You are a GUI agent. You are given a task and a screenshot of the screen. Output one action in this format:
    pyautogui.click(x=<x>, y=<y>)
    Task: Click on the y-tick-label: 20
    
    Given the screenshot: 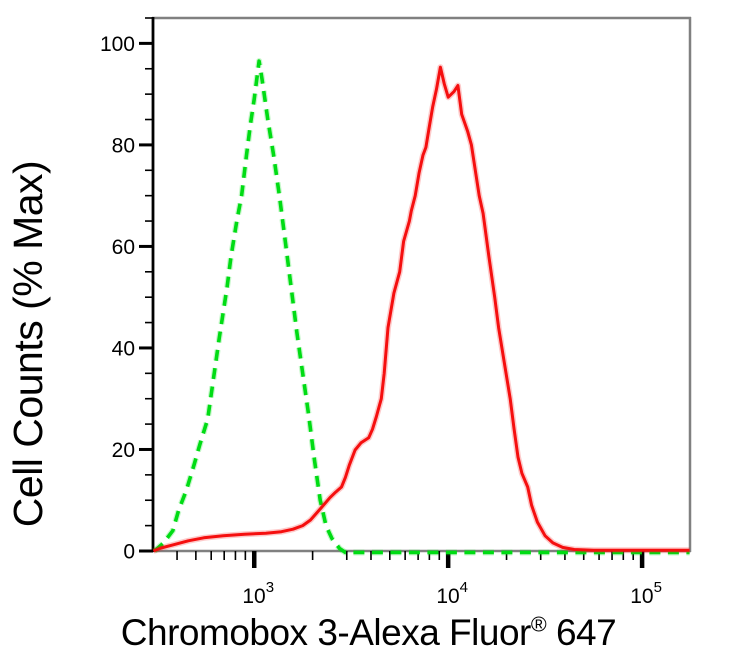 What is the action you would take?
    pyautogui.click(x=123, y=450)
    